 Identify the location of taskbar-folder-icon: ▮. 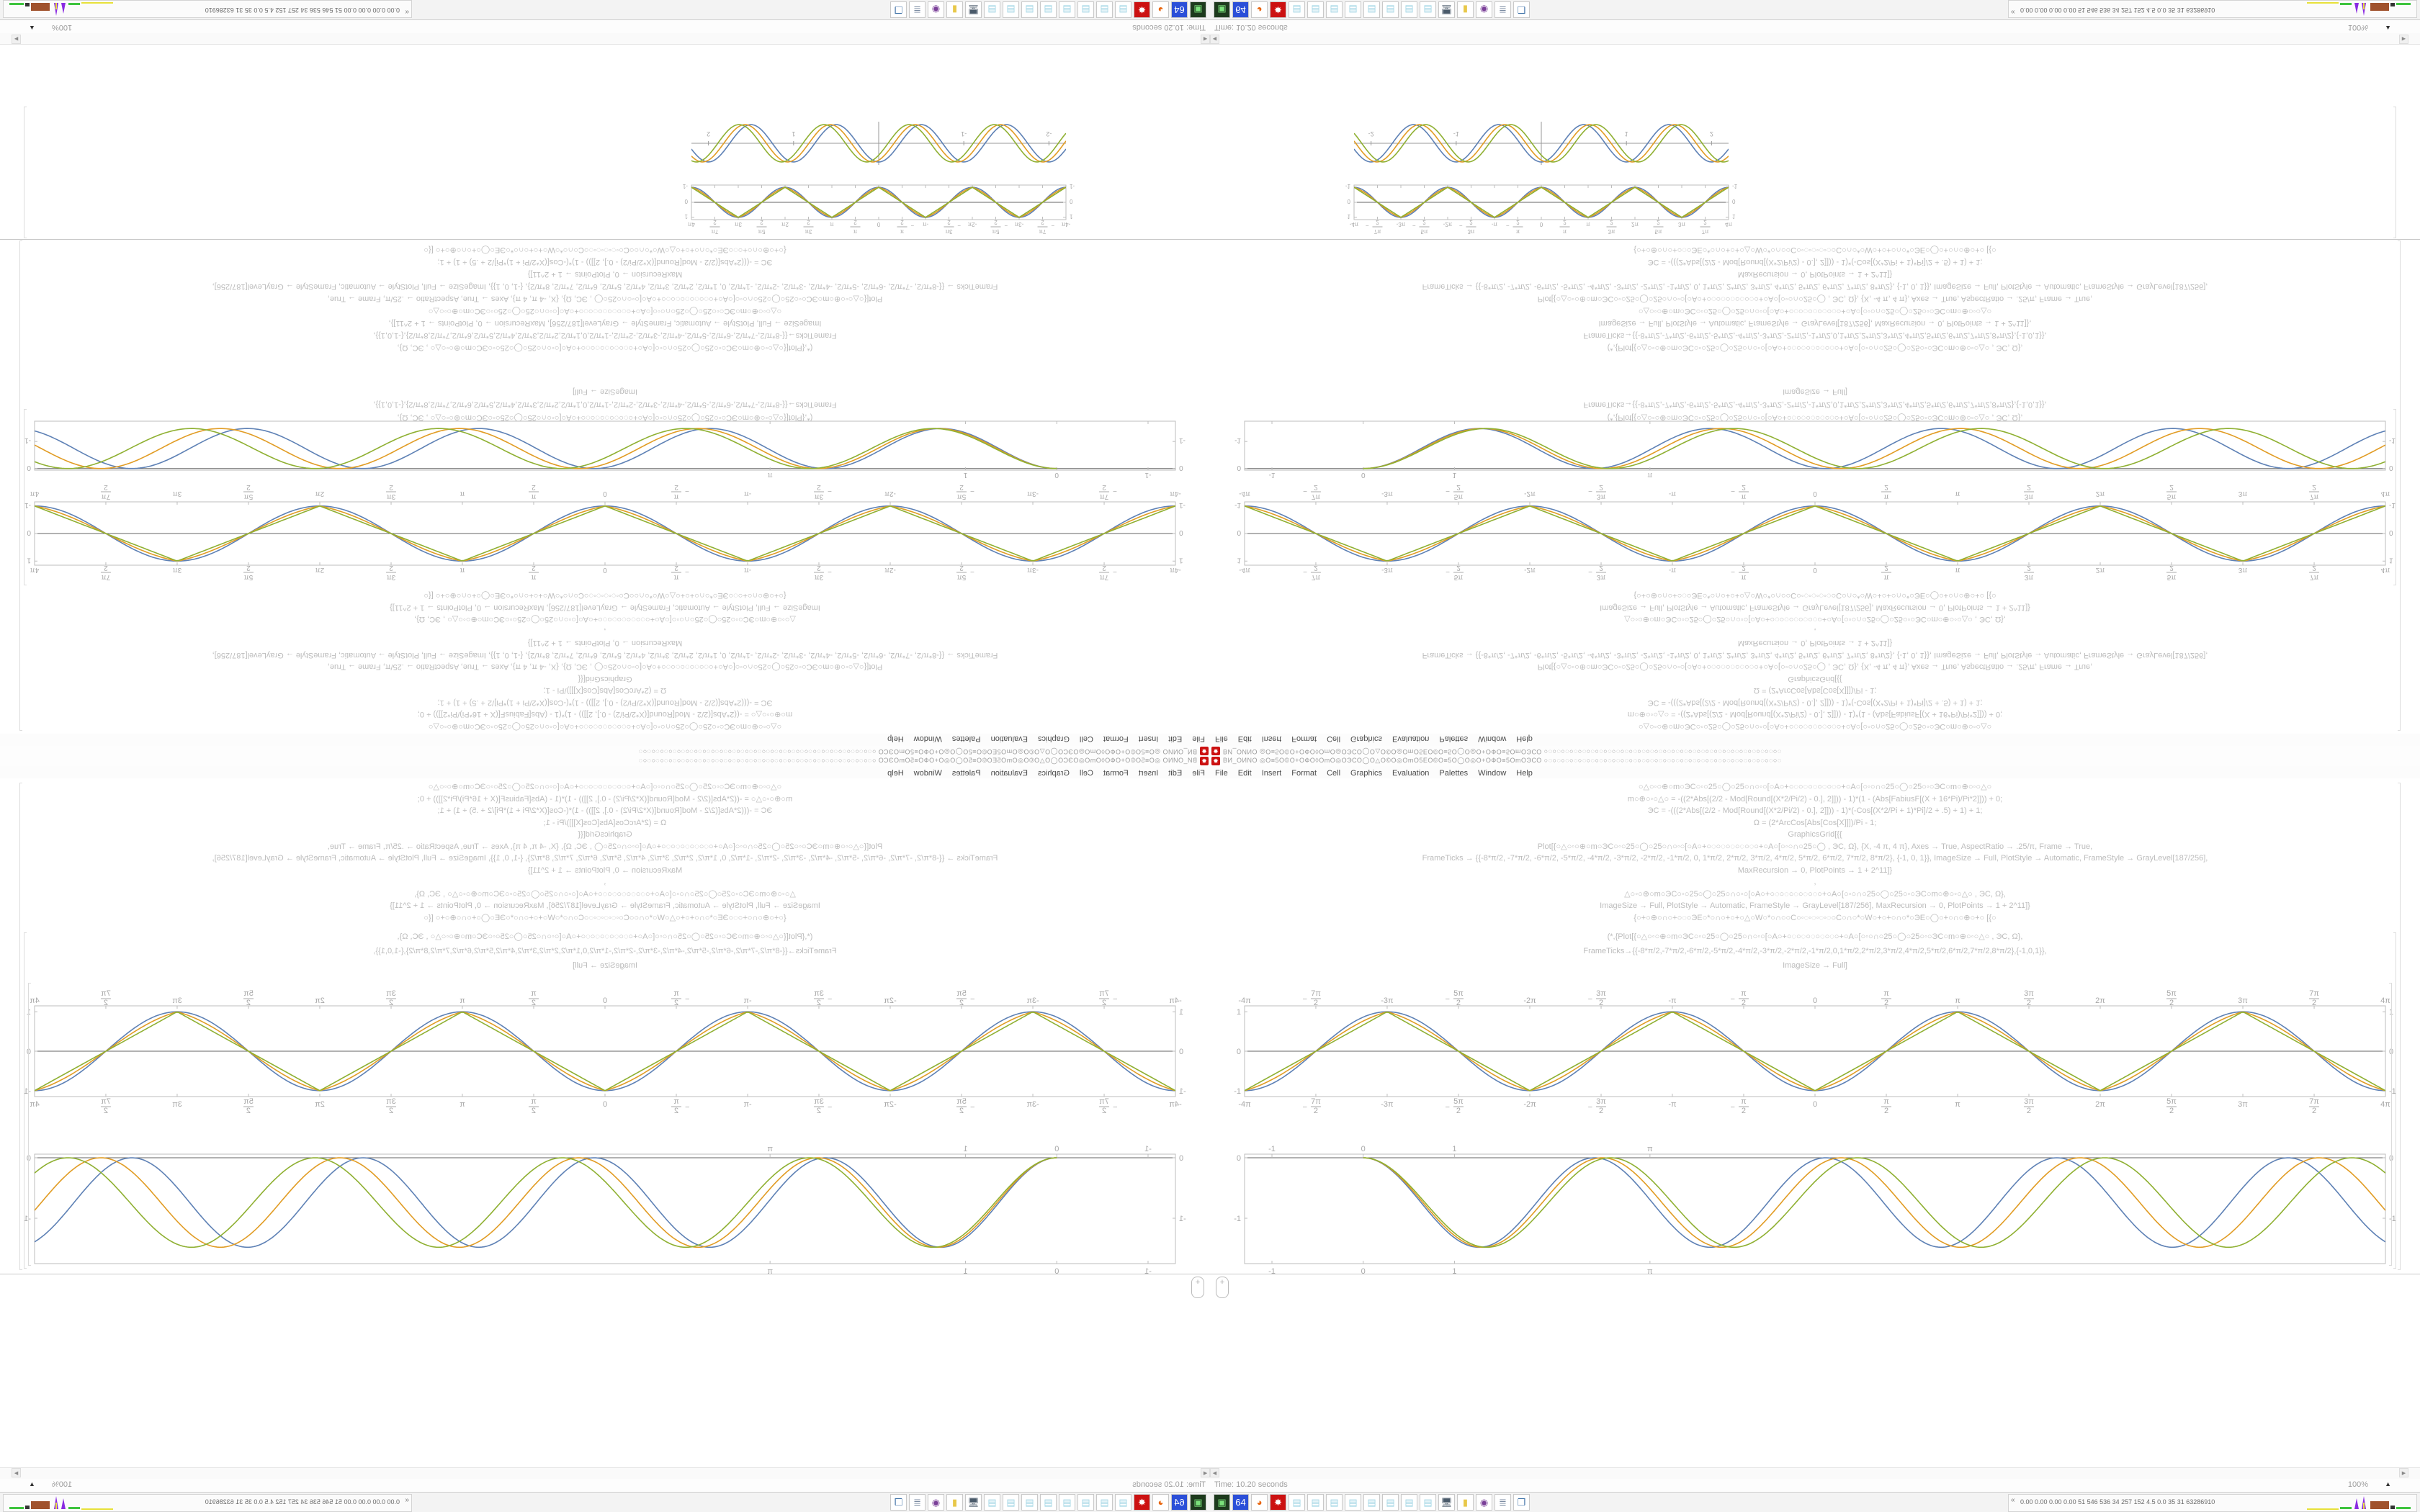
(955, 9).